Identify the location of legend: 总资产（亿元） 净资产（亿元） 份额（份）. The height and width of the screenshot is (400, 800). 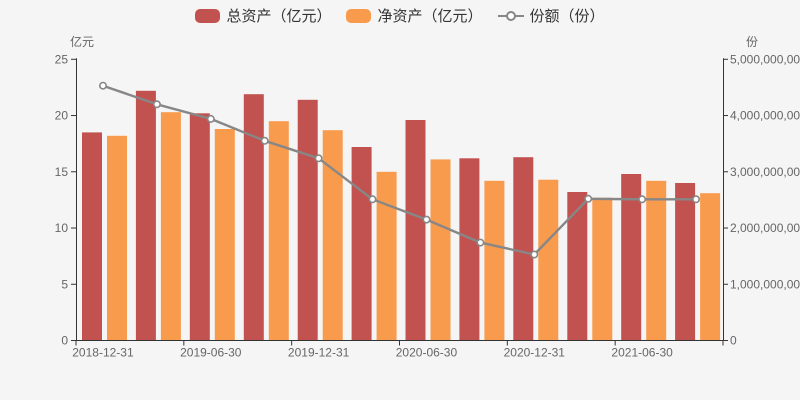
(400, 15).